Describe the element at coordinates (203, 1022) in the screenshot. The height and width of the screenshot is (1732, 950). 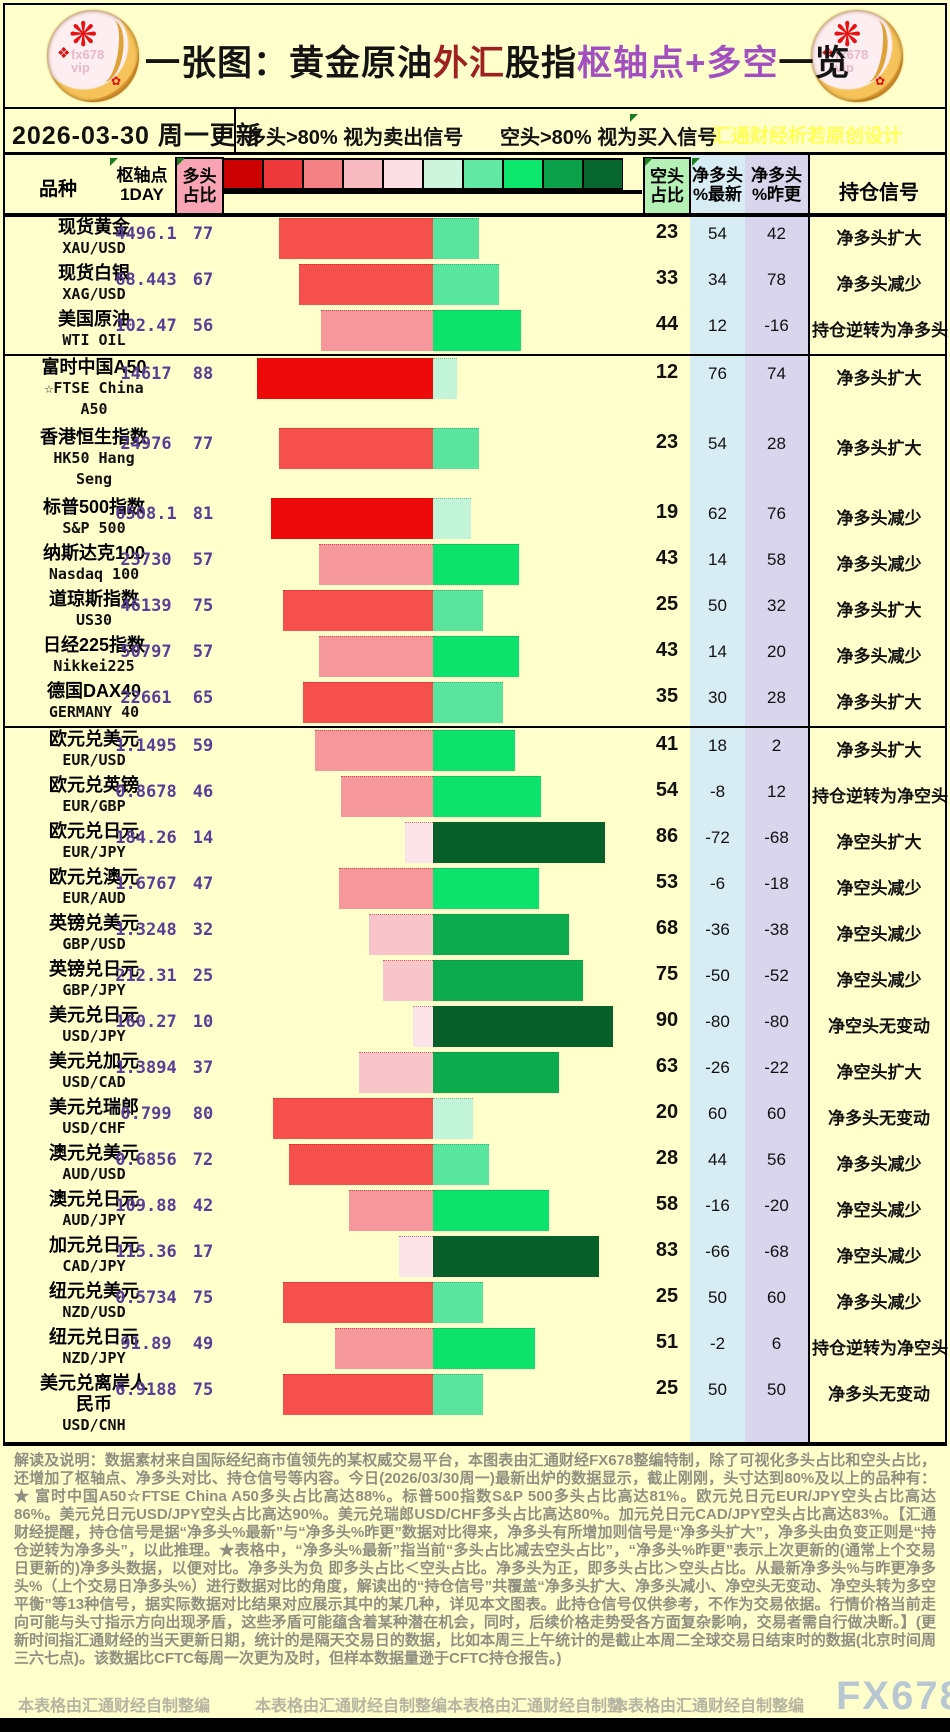
I see `long-percent-value: 10` at that location.